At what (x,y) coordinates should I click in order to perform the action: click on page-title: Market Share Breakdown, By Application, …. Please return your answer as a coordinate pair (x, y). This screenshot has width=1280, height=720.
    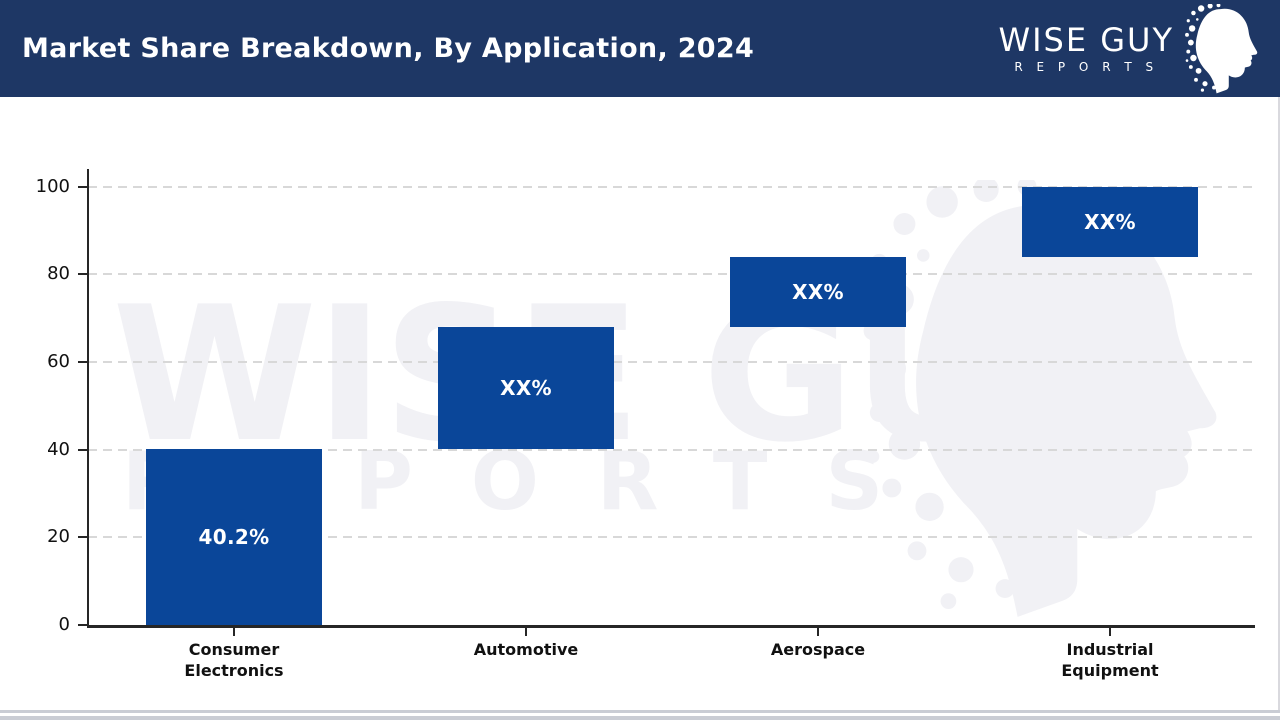
    Looking at the image, I should click on (388, 48).